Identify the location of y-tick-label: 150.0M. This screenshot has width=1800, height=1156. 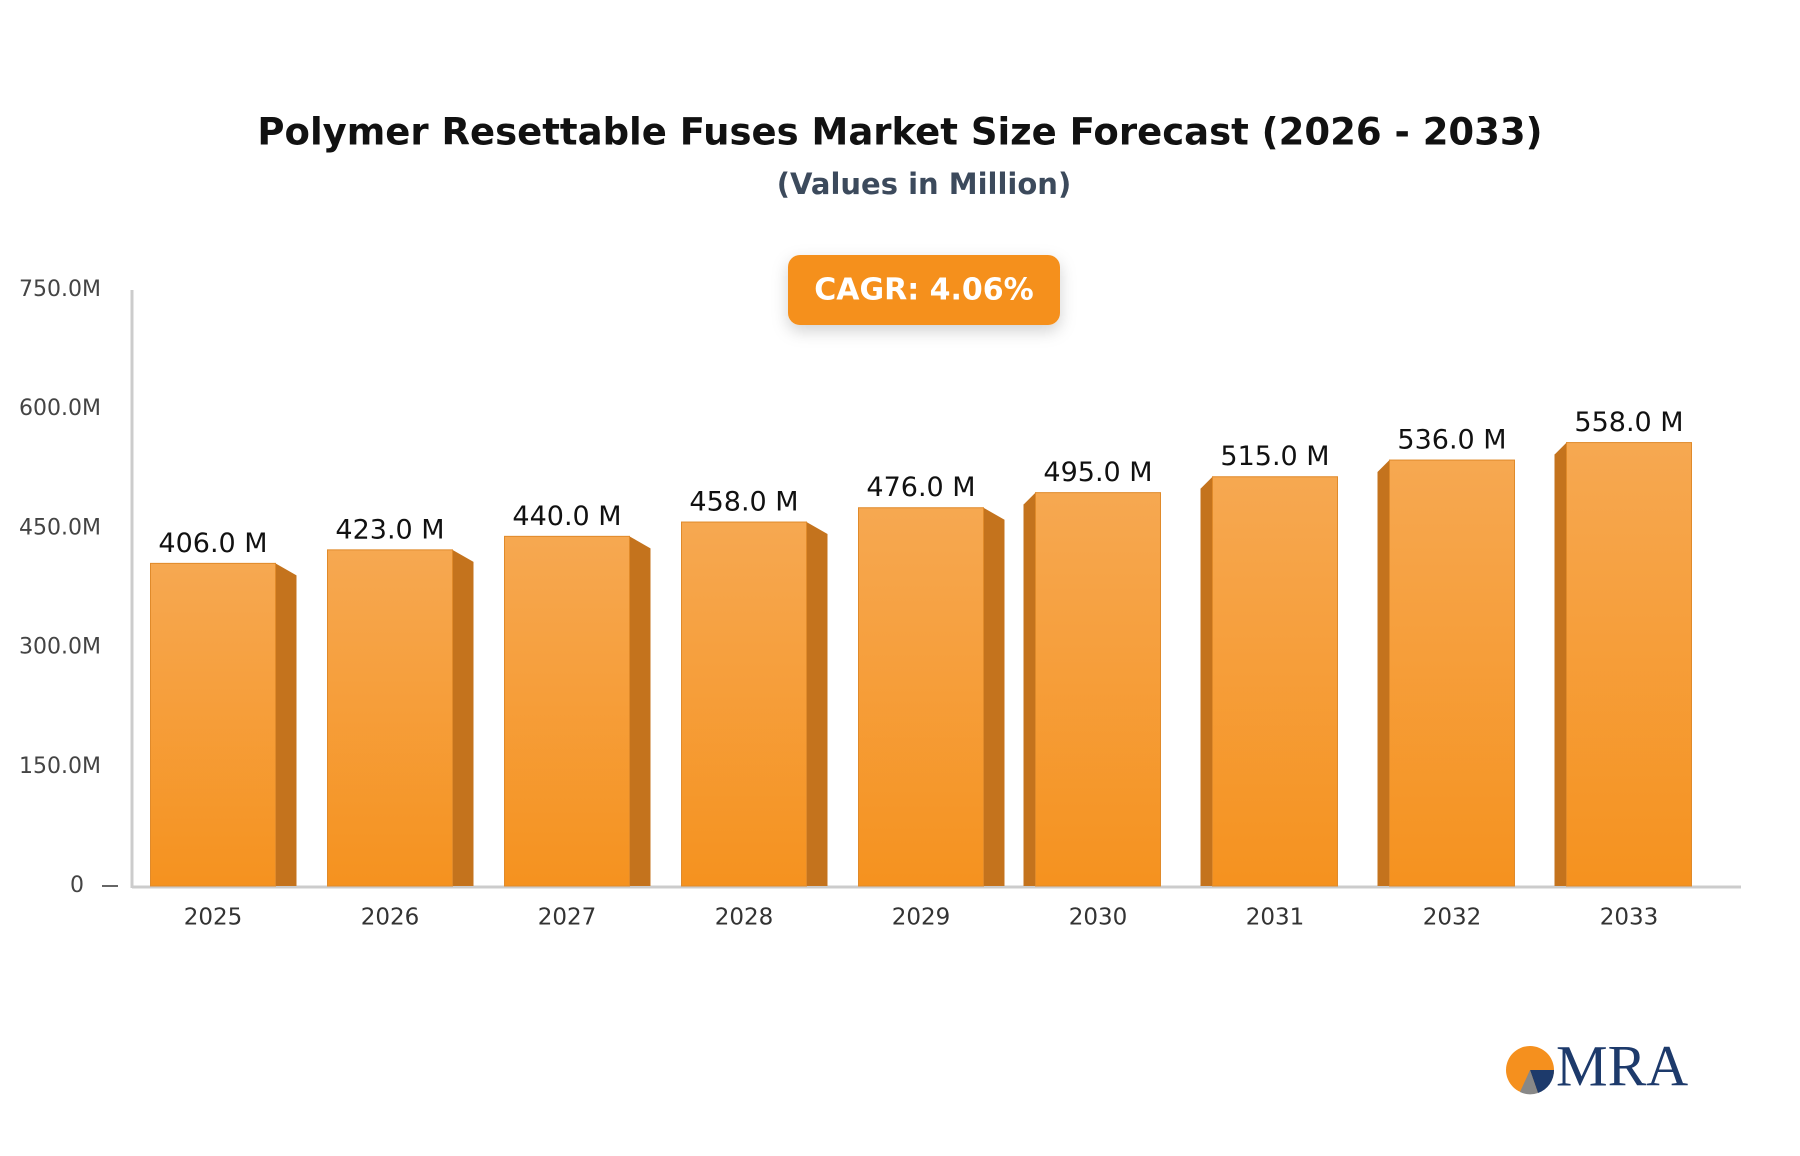
(60, 766).